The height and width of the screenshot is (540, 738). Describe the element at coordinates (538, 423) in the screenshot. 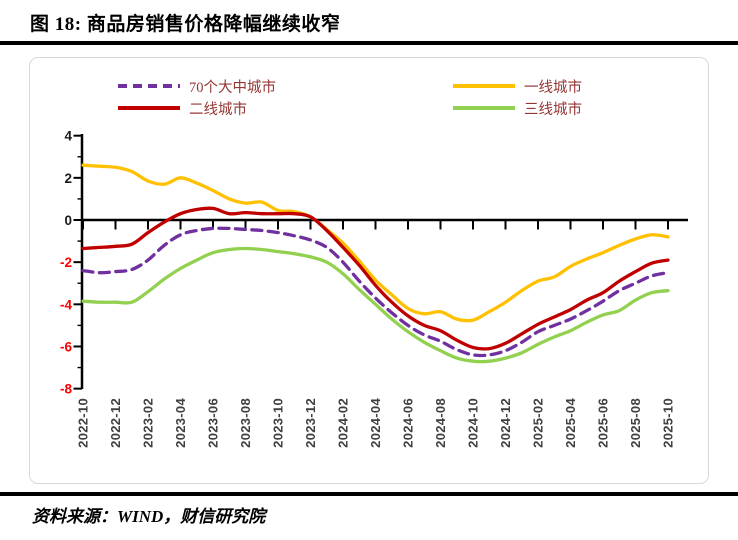

I see `x-axis-label: 2025-02` at that location.